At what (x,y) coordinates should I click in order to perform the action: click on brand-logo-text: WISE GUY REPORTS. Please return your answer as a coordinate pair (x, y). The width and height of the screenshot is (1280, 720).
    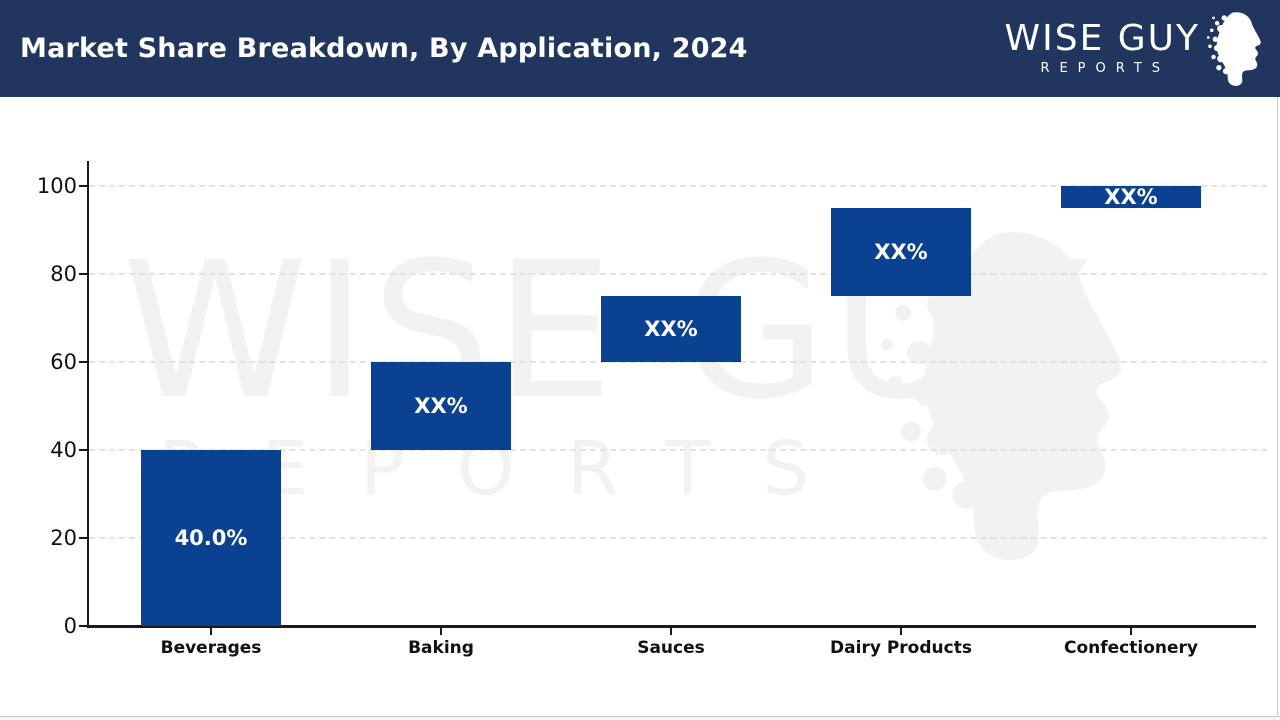
    Looking at the image, I should click on (1102, 47).